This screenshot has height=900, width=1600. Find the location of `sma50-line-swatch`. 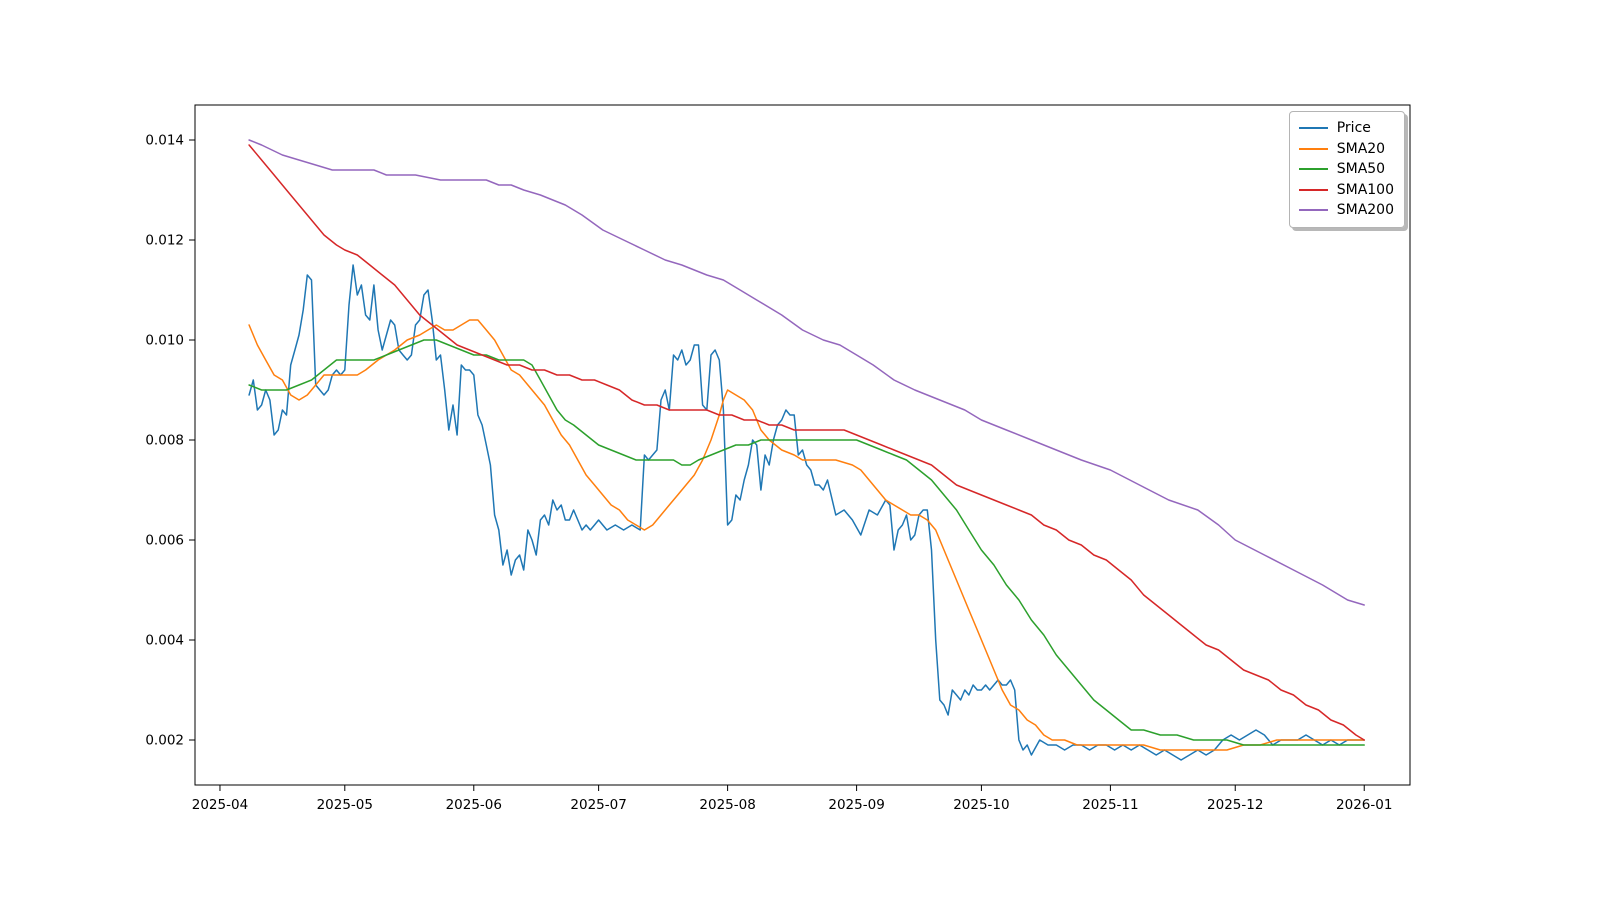

sma50-line-swatch is located at coordinates (1313, 169).